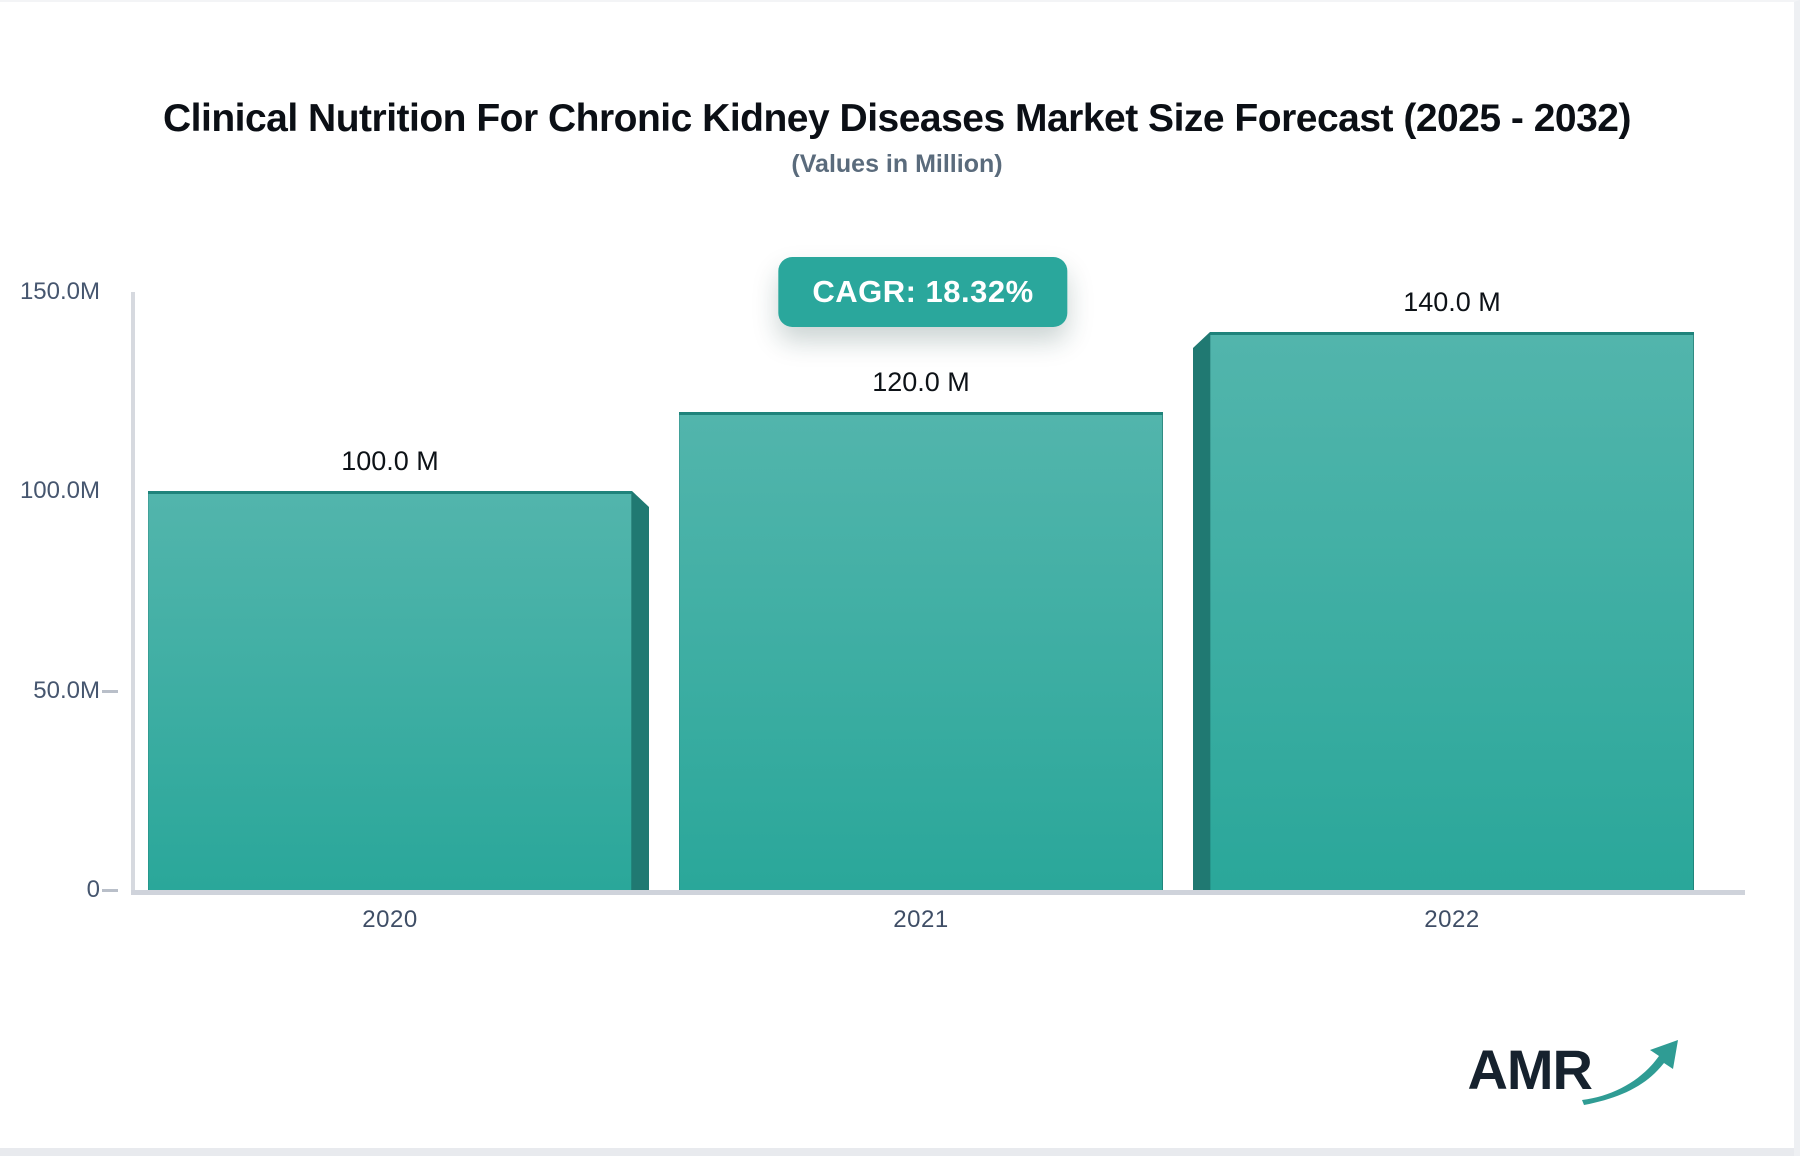 This screenshot has width=1800, height=1156. Describe the element at coordinates (133, 592) in the screenshot. I see `y-axis-line` at that location.